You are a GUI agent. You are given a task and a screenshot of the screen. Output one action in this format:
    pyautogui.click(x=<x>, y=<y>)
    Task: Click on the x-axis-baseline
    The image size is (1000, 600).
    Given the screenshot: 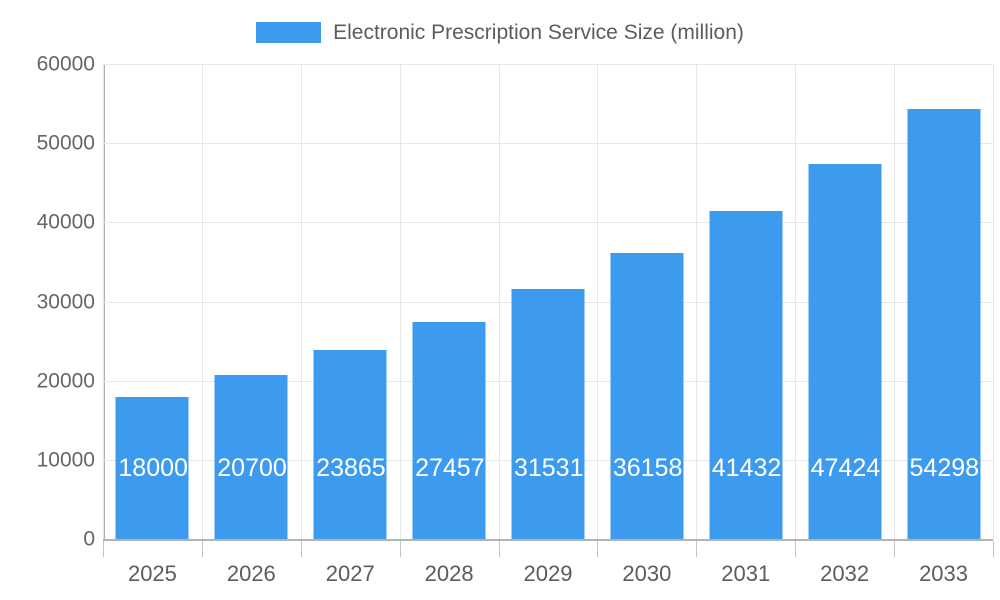 What is the action you would take?
    pyautogui.click(x=548, y=540)
    